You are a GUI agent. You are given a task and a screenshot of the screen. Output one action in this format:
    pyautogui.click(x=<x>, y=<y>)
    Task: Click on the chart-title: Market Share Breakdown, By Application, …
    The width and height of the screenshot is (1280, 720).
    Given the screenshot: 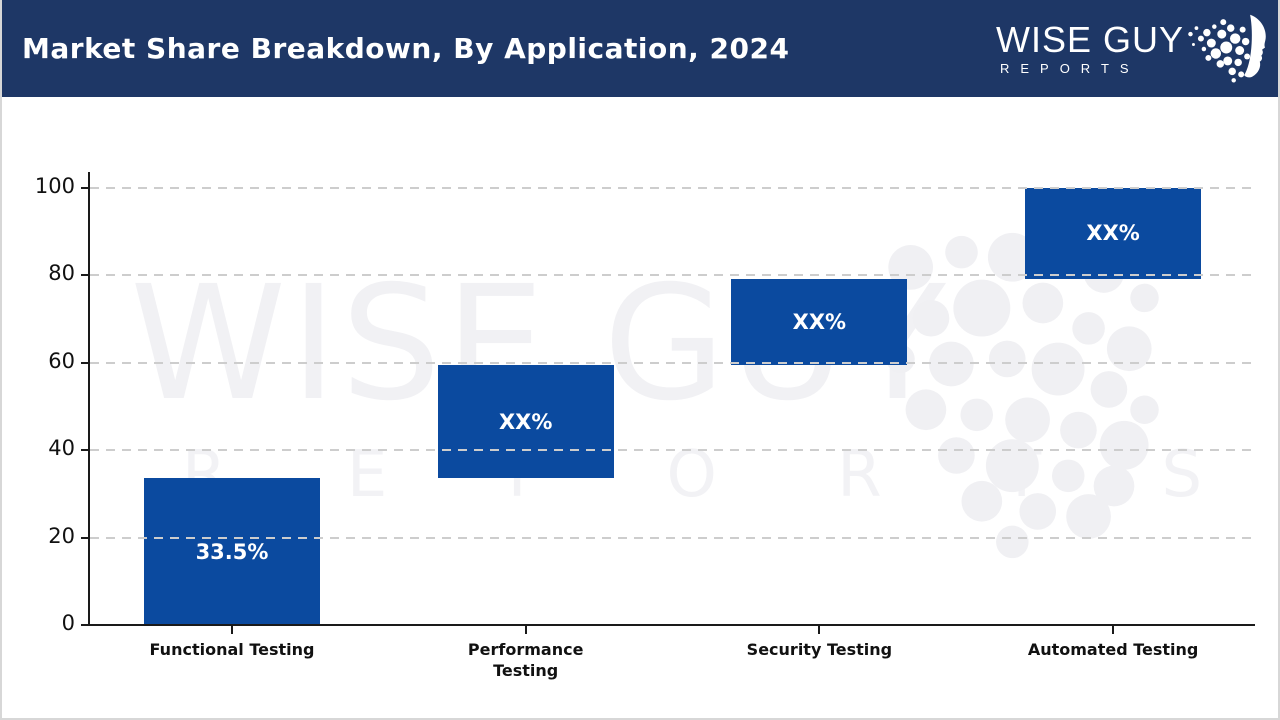 What is the action you would take?
    pyautogui.click(x=406, y=48)
    